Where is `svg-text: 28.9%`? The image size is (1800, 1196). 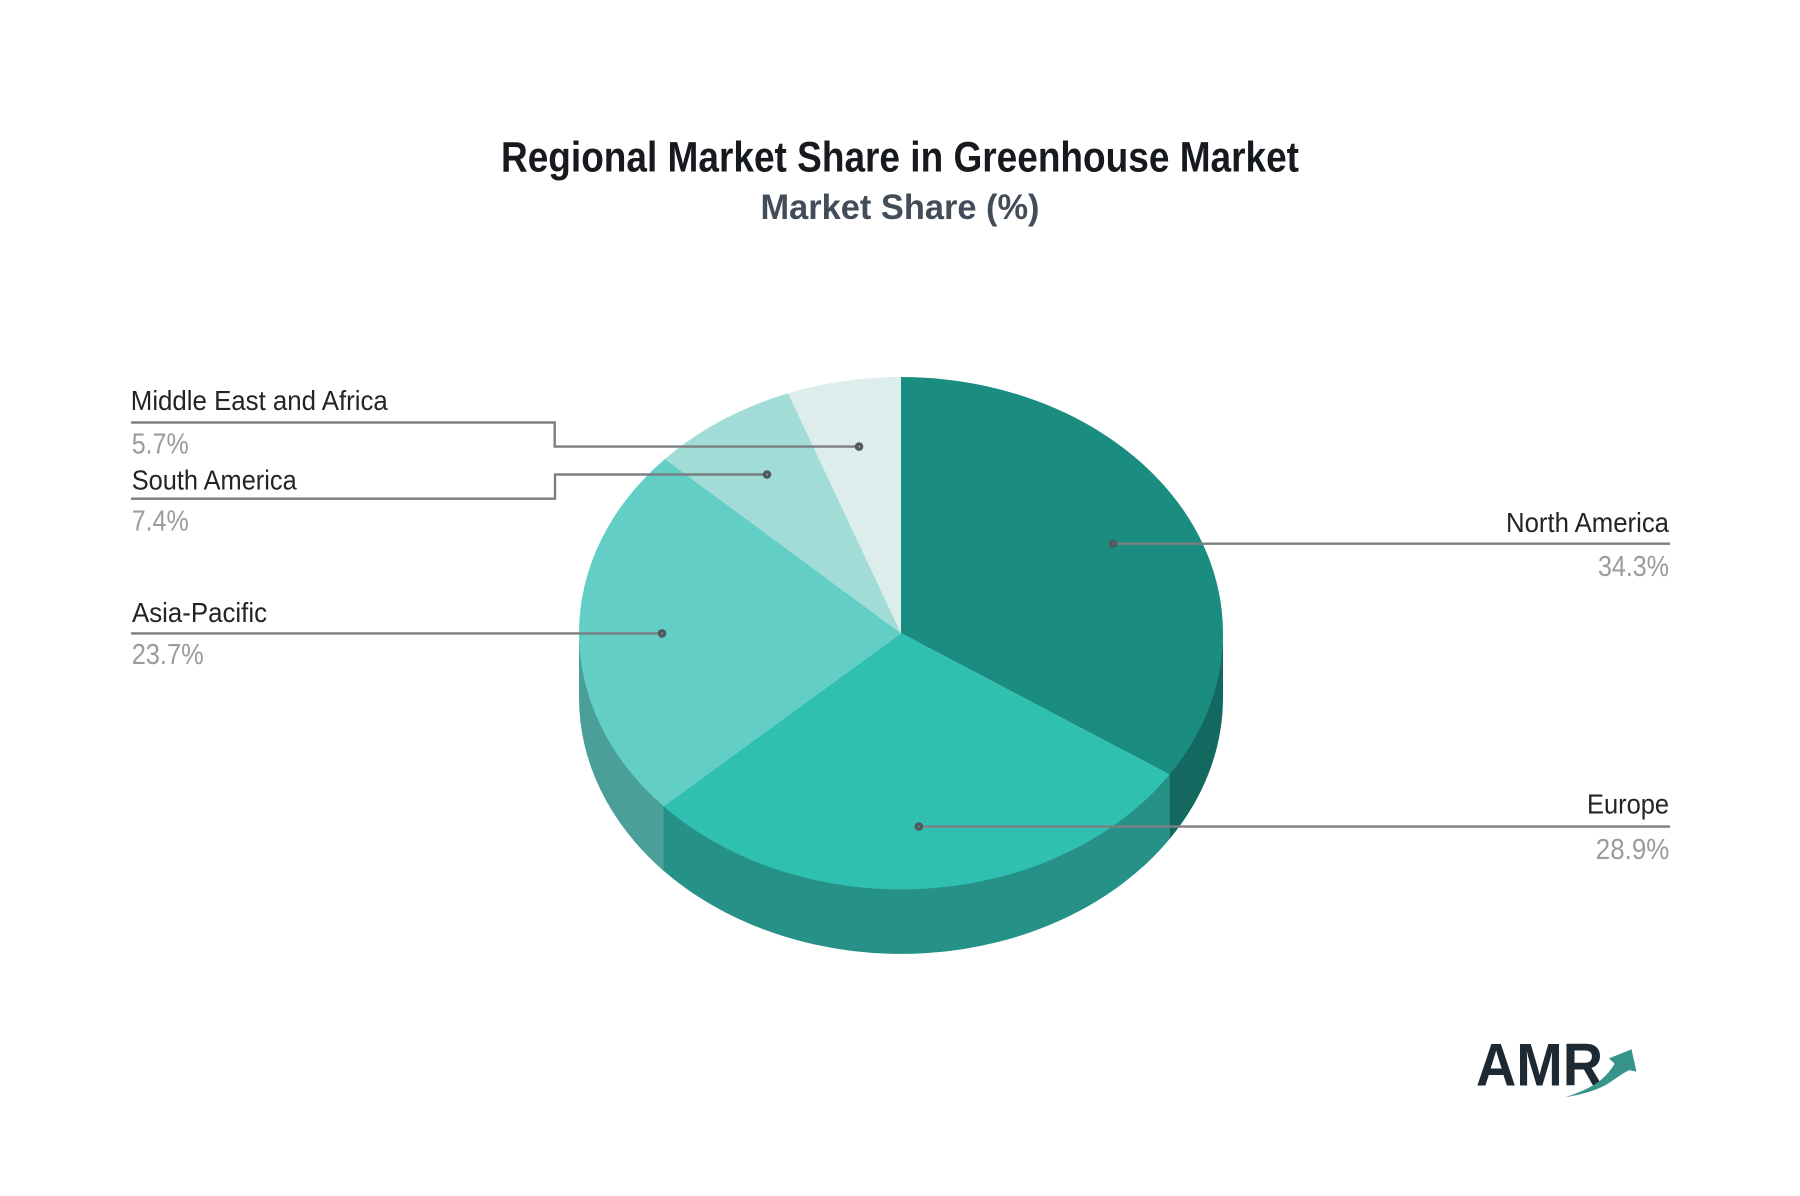
svg-text: 28.9% is located at coordinates (1633, 850).